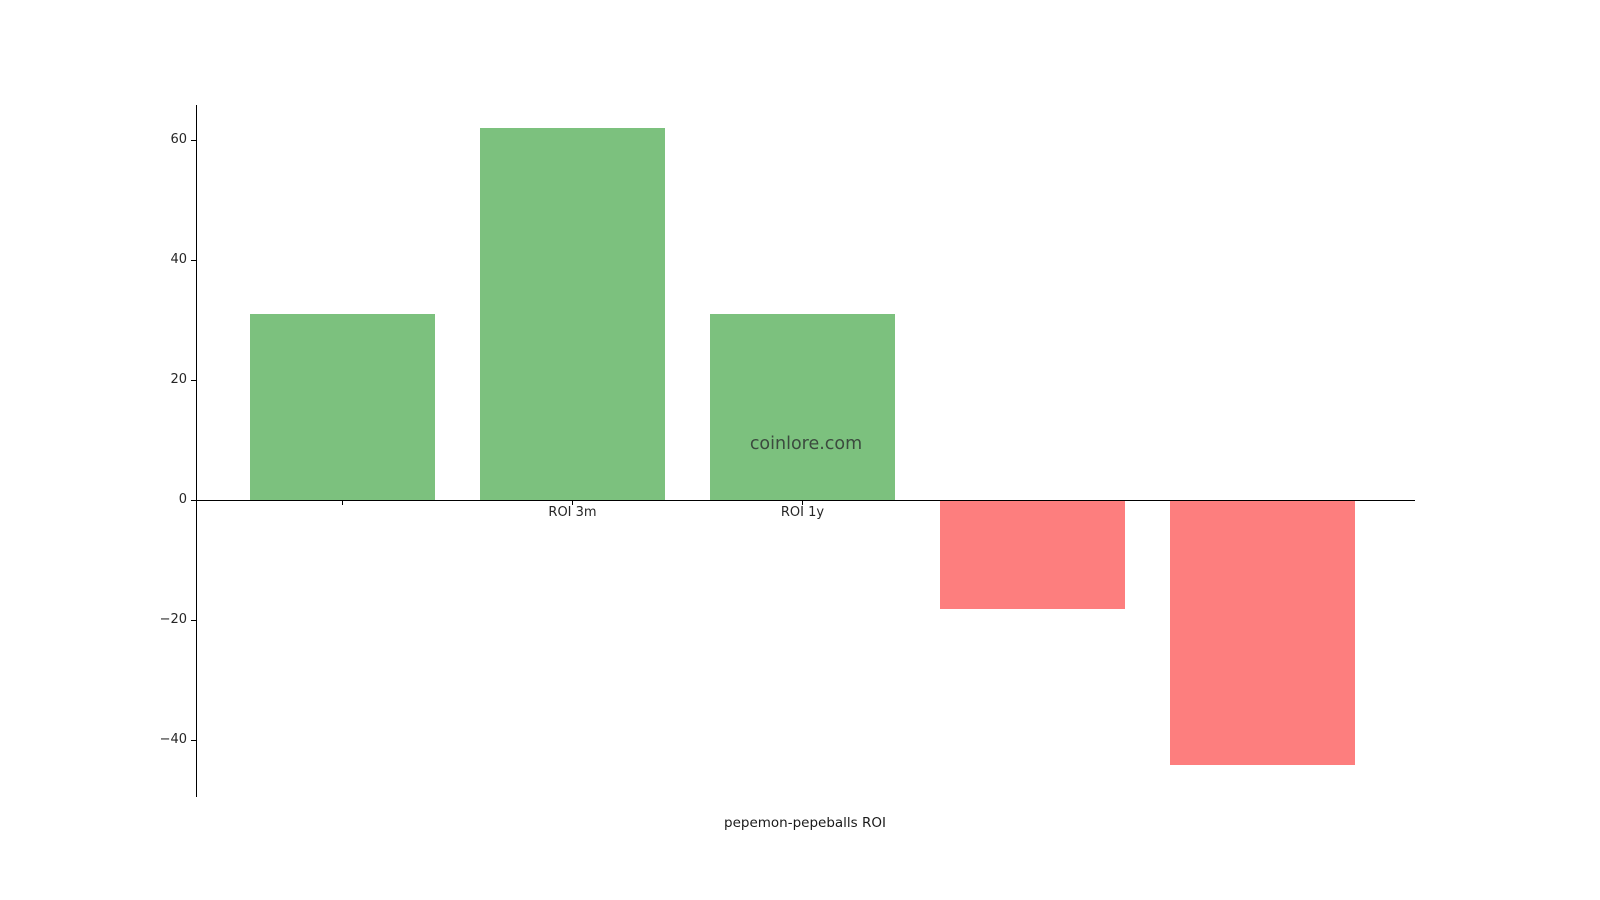 This screenshot has width=1600, height=900. I want to click on x-tick-label: ROI 3m, so click(572, 512).